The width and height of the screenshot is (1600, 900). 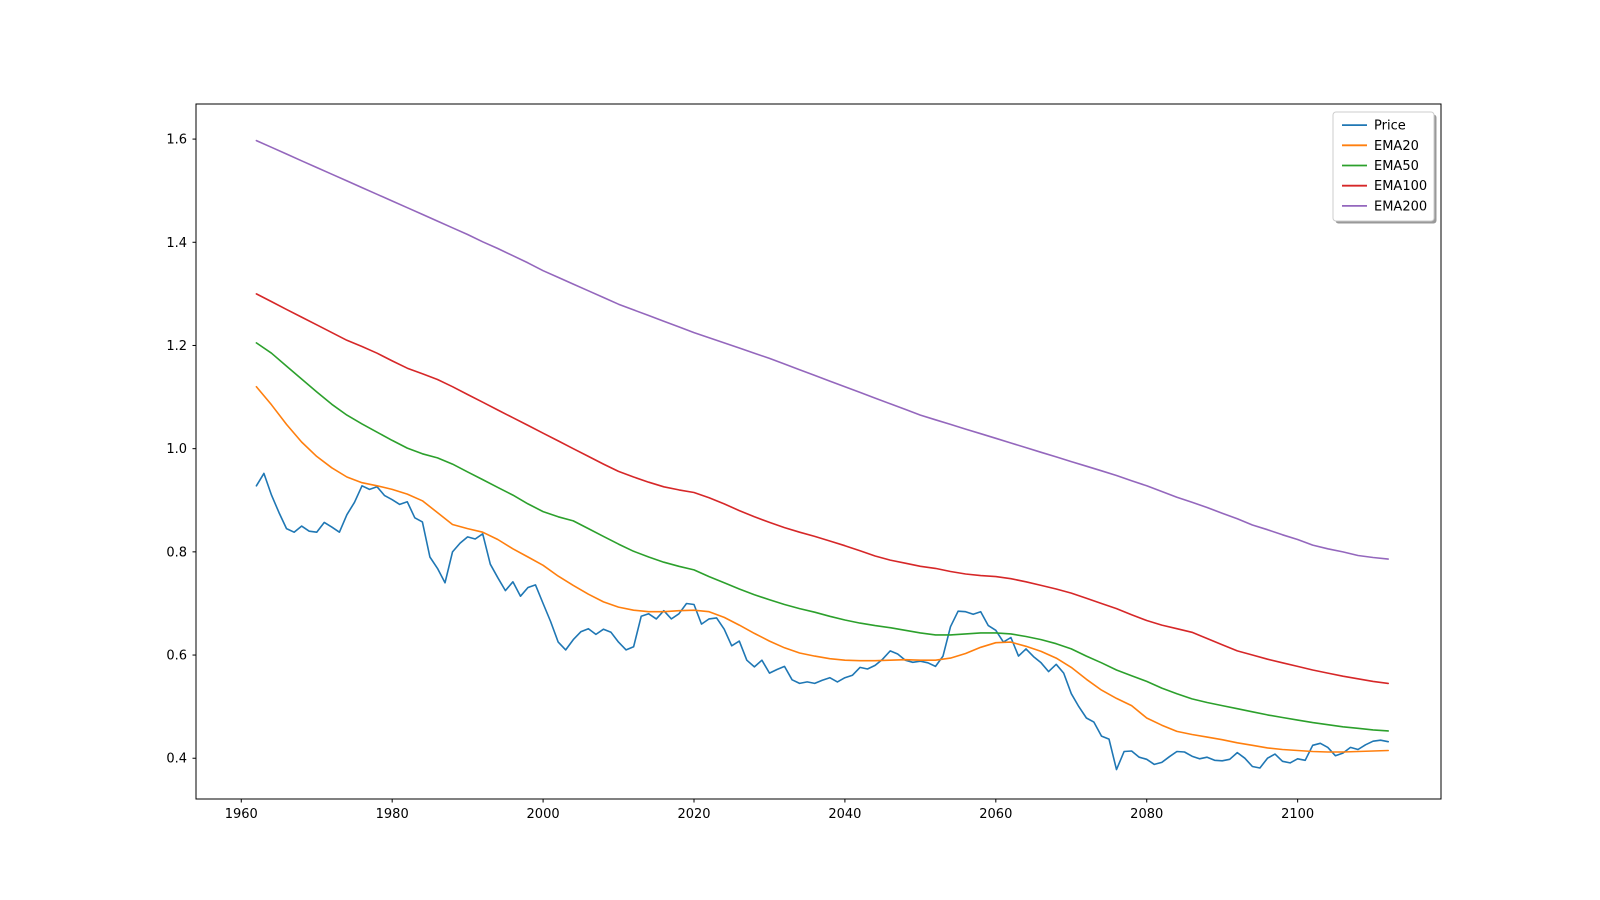 I want to click on x-tick-label: 2020, so click(x=693, y=814).